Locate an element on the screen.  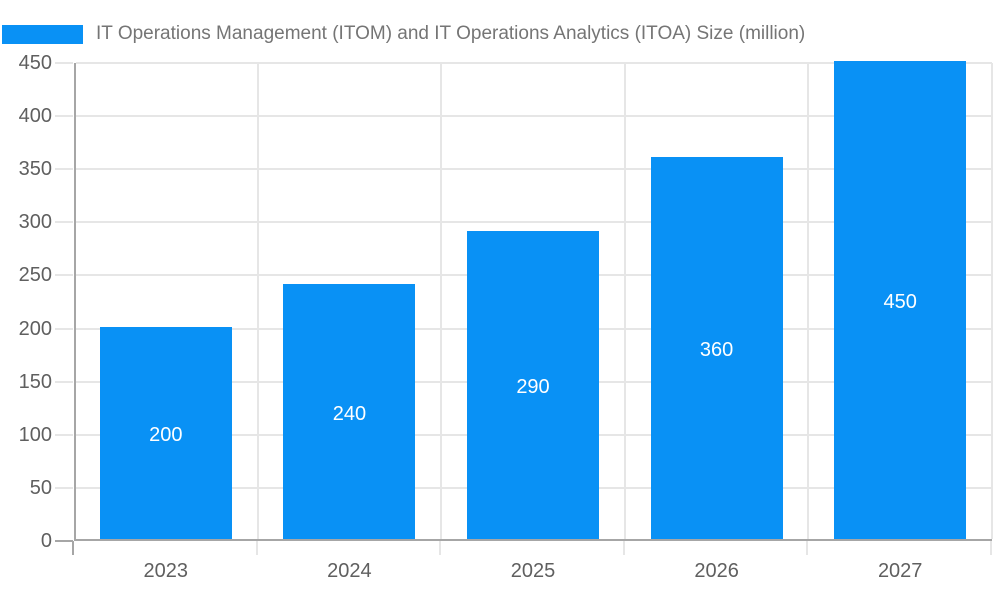
bar-2027 is located at coordinates (900, 300).